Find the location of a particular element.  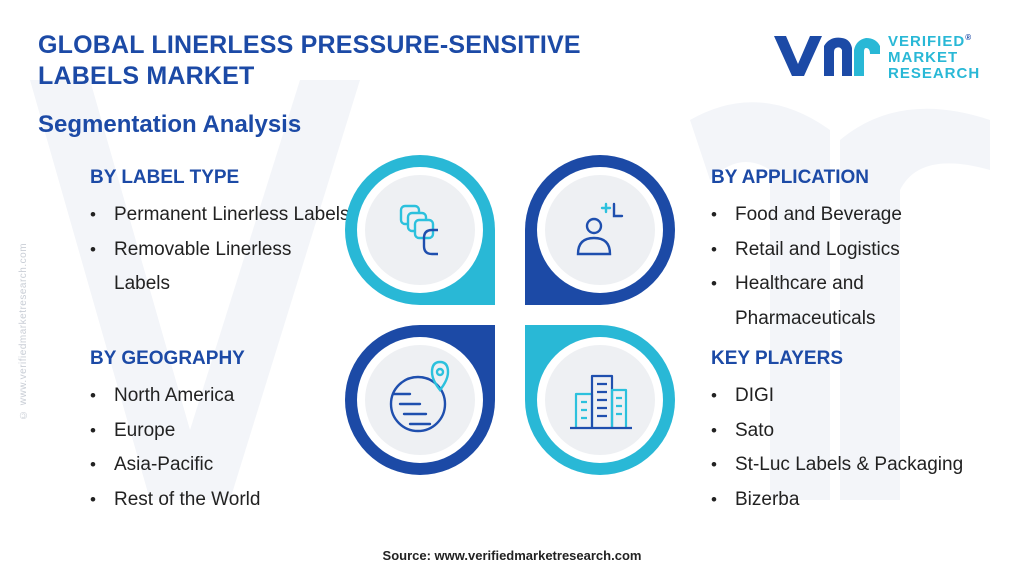

list-item: Asia-Pacific is located at coordinates (220, 465).